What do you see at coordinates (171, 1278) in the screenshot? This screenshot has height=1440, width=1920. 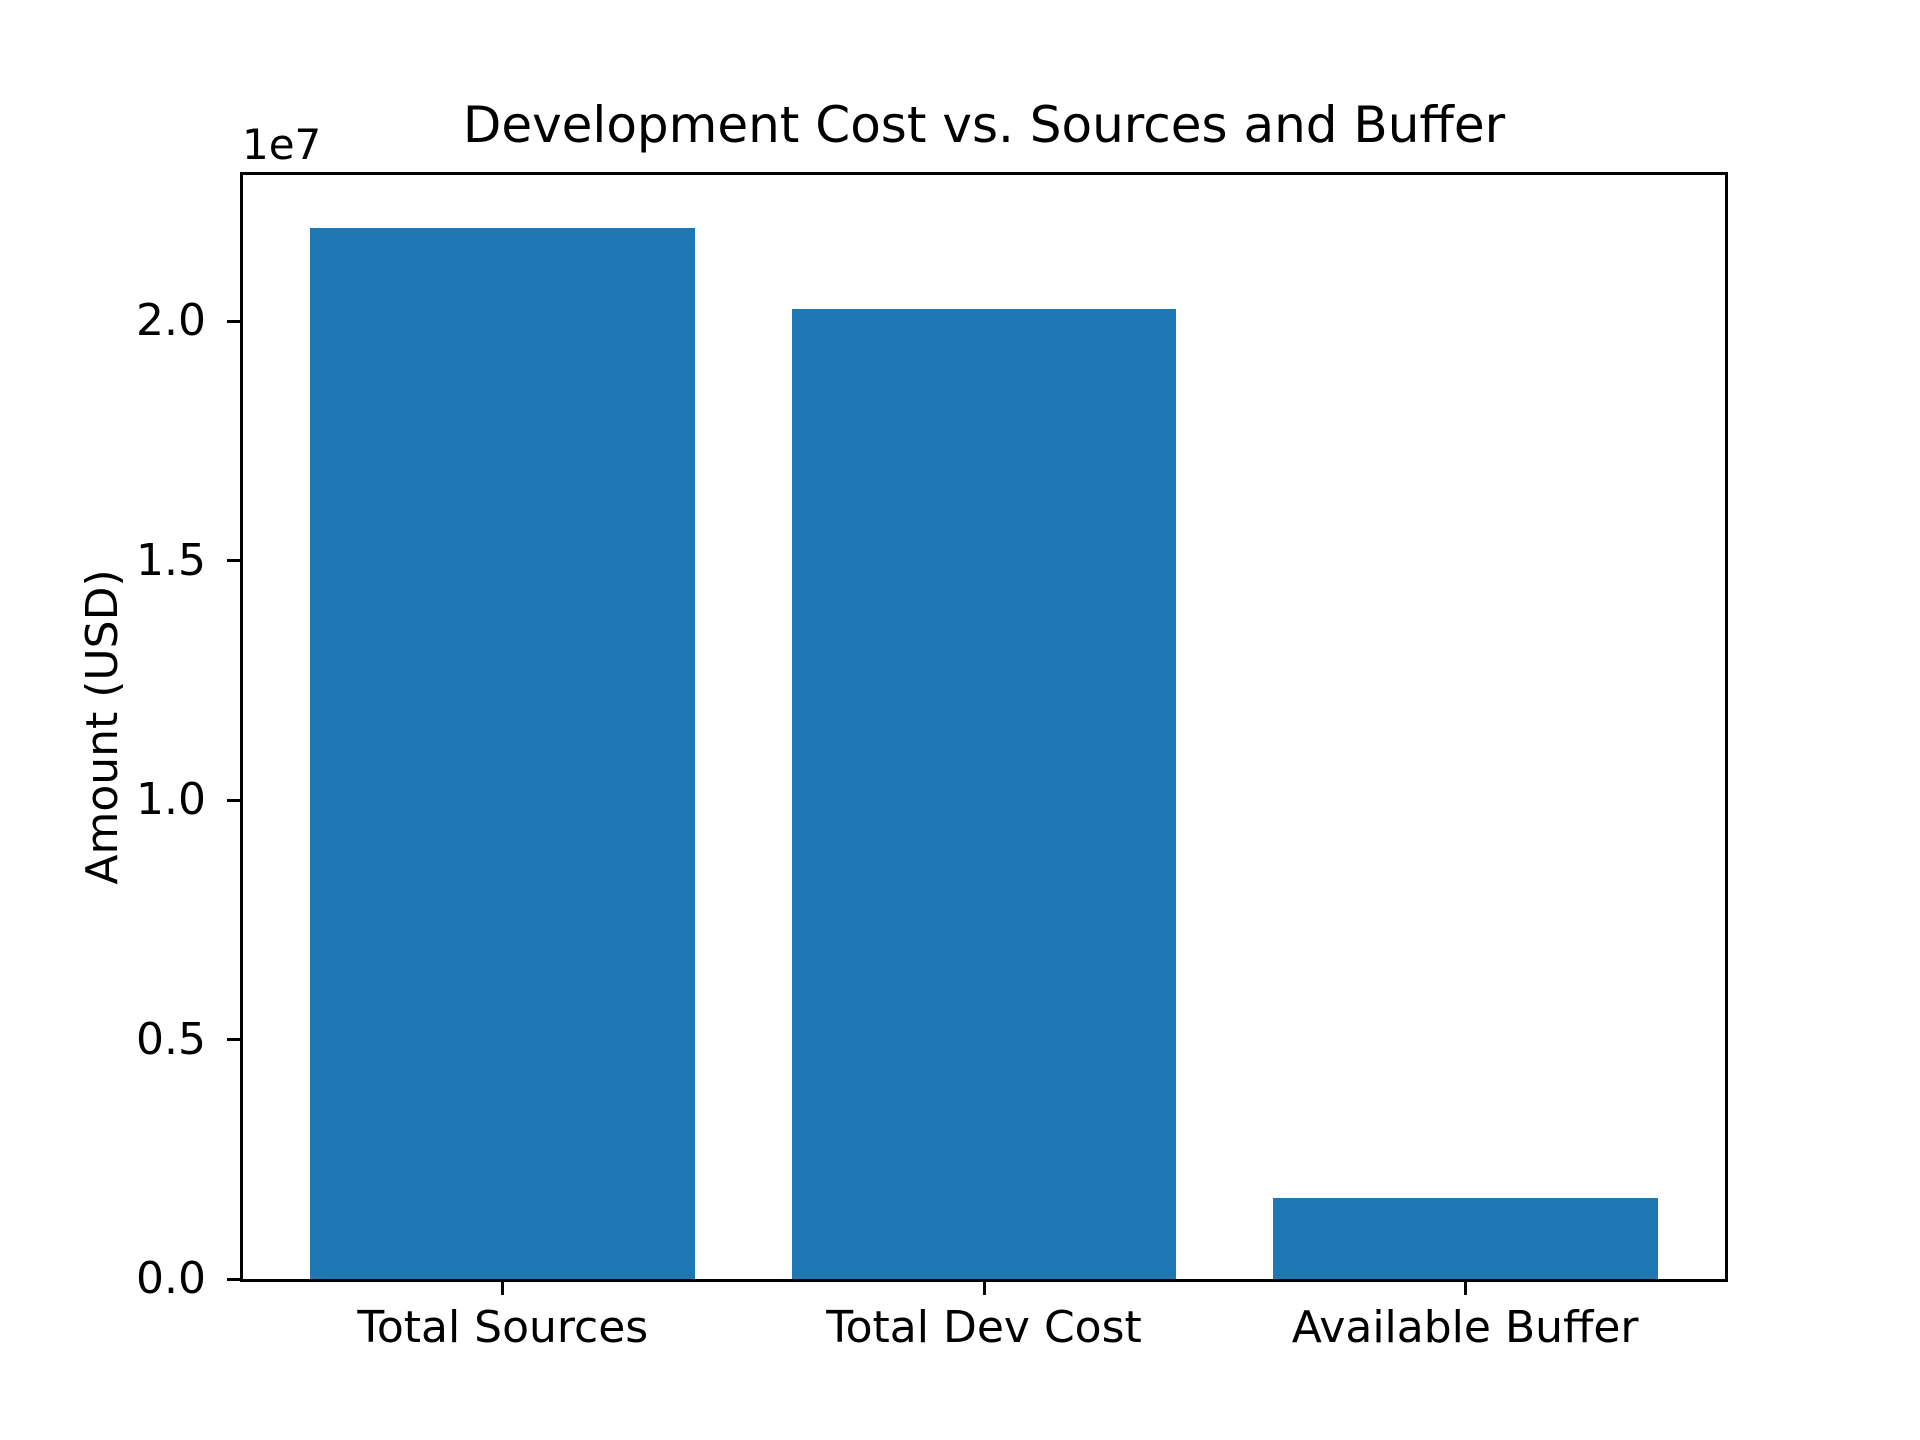 I see `y-tick-label-0.0: 0.0` at bounding box center [171, 1278].